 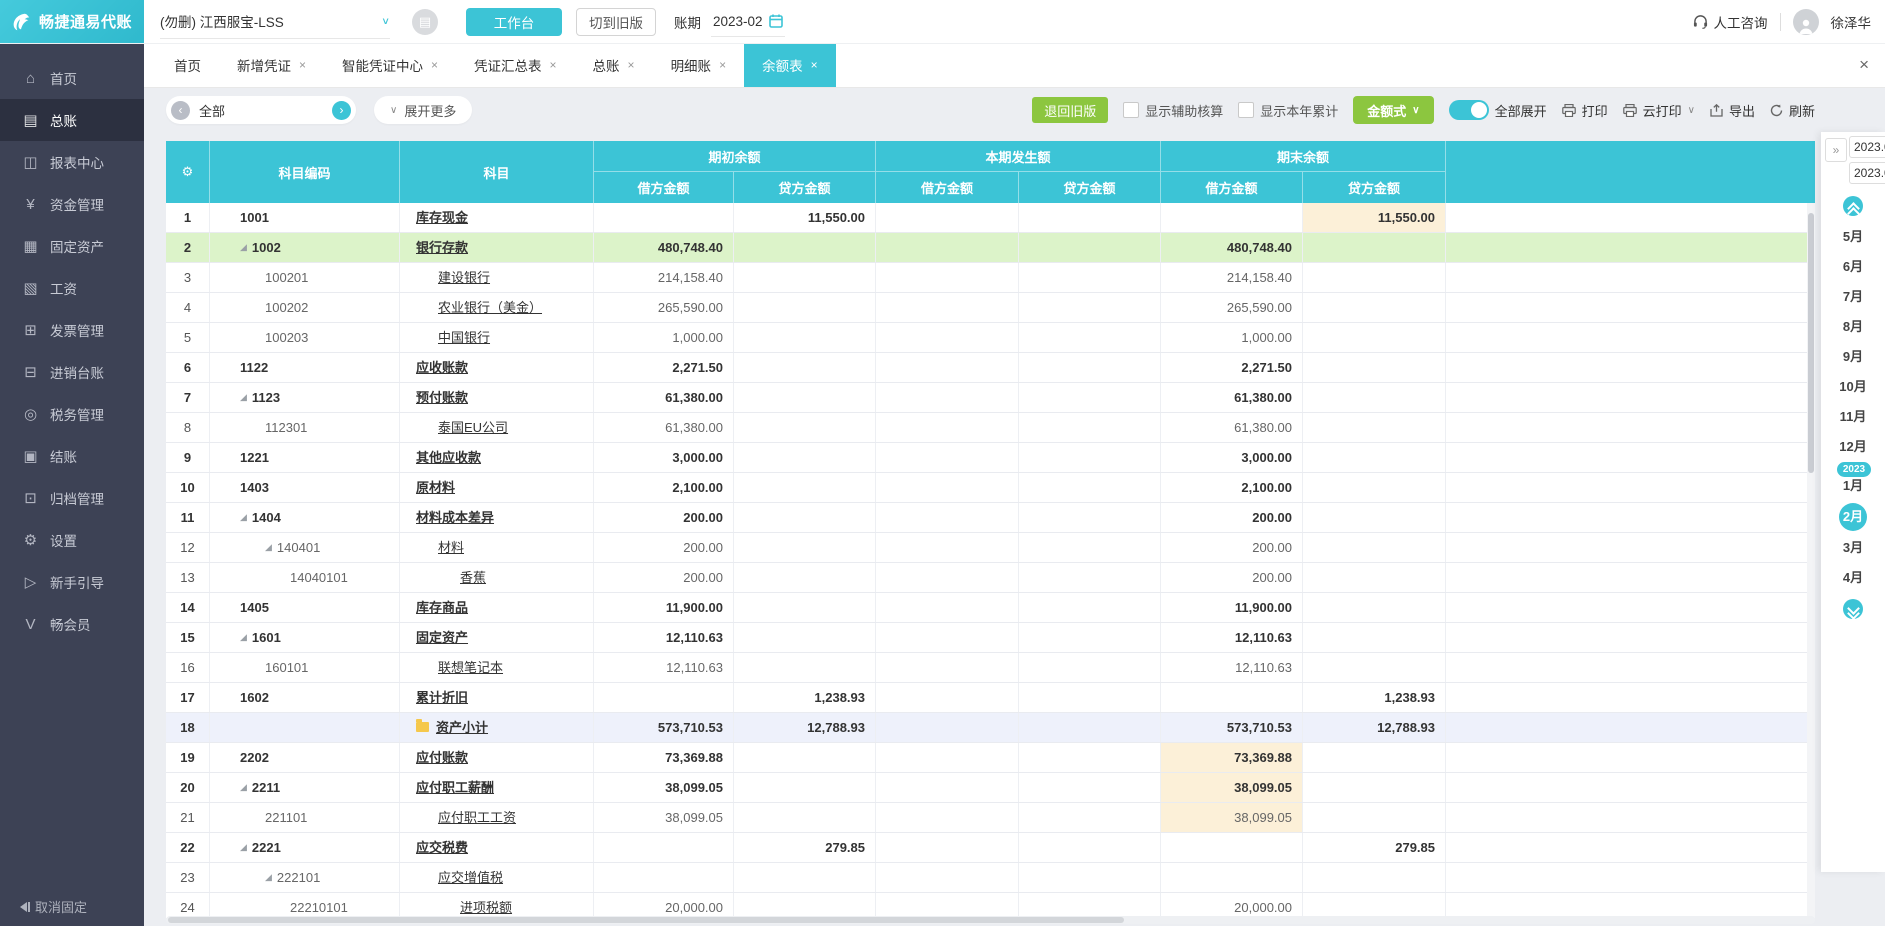 I want to click on user-name: 徐泽华, so click(x=1851, y=23).